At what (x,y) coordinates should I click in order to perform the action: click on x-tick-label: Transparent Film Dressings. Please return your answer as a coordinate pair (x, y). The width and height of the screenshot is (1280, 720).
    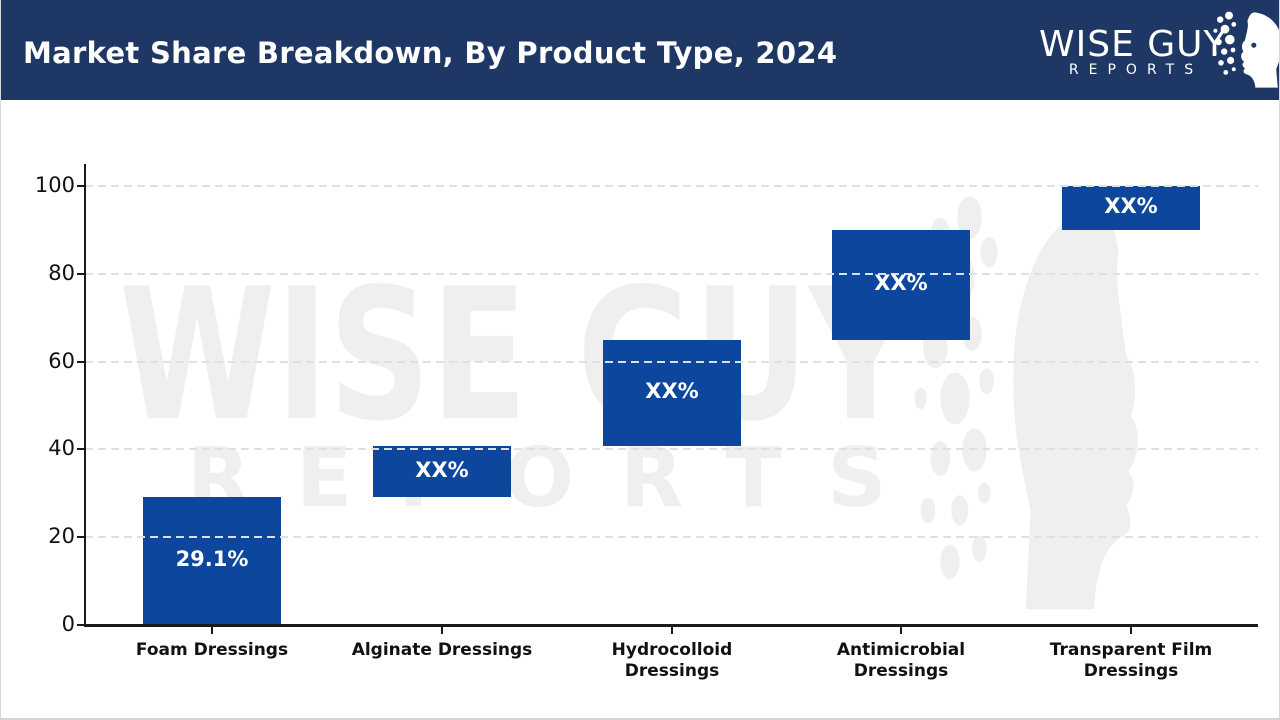
    Looking at the image, I should click on (1131, 660).